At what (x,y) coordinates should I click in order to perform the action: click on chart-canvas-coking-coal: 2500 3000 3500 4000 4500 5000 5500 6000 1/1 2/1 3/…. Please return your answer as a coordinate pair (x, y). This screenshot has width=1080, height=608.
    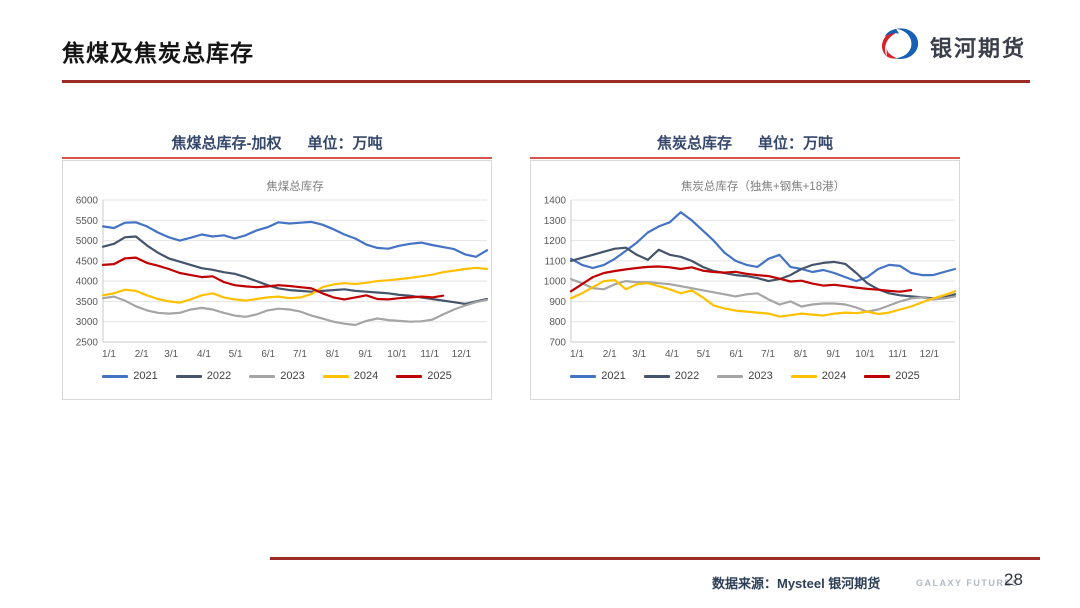
    Looking at the image, I should click on (282, 269).